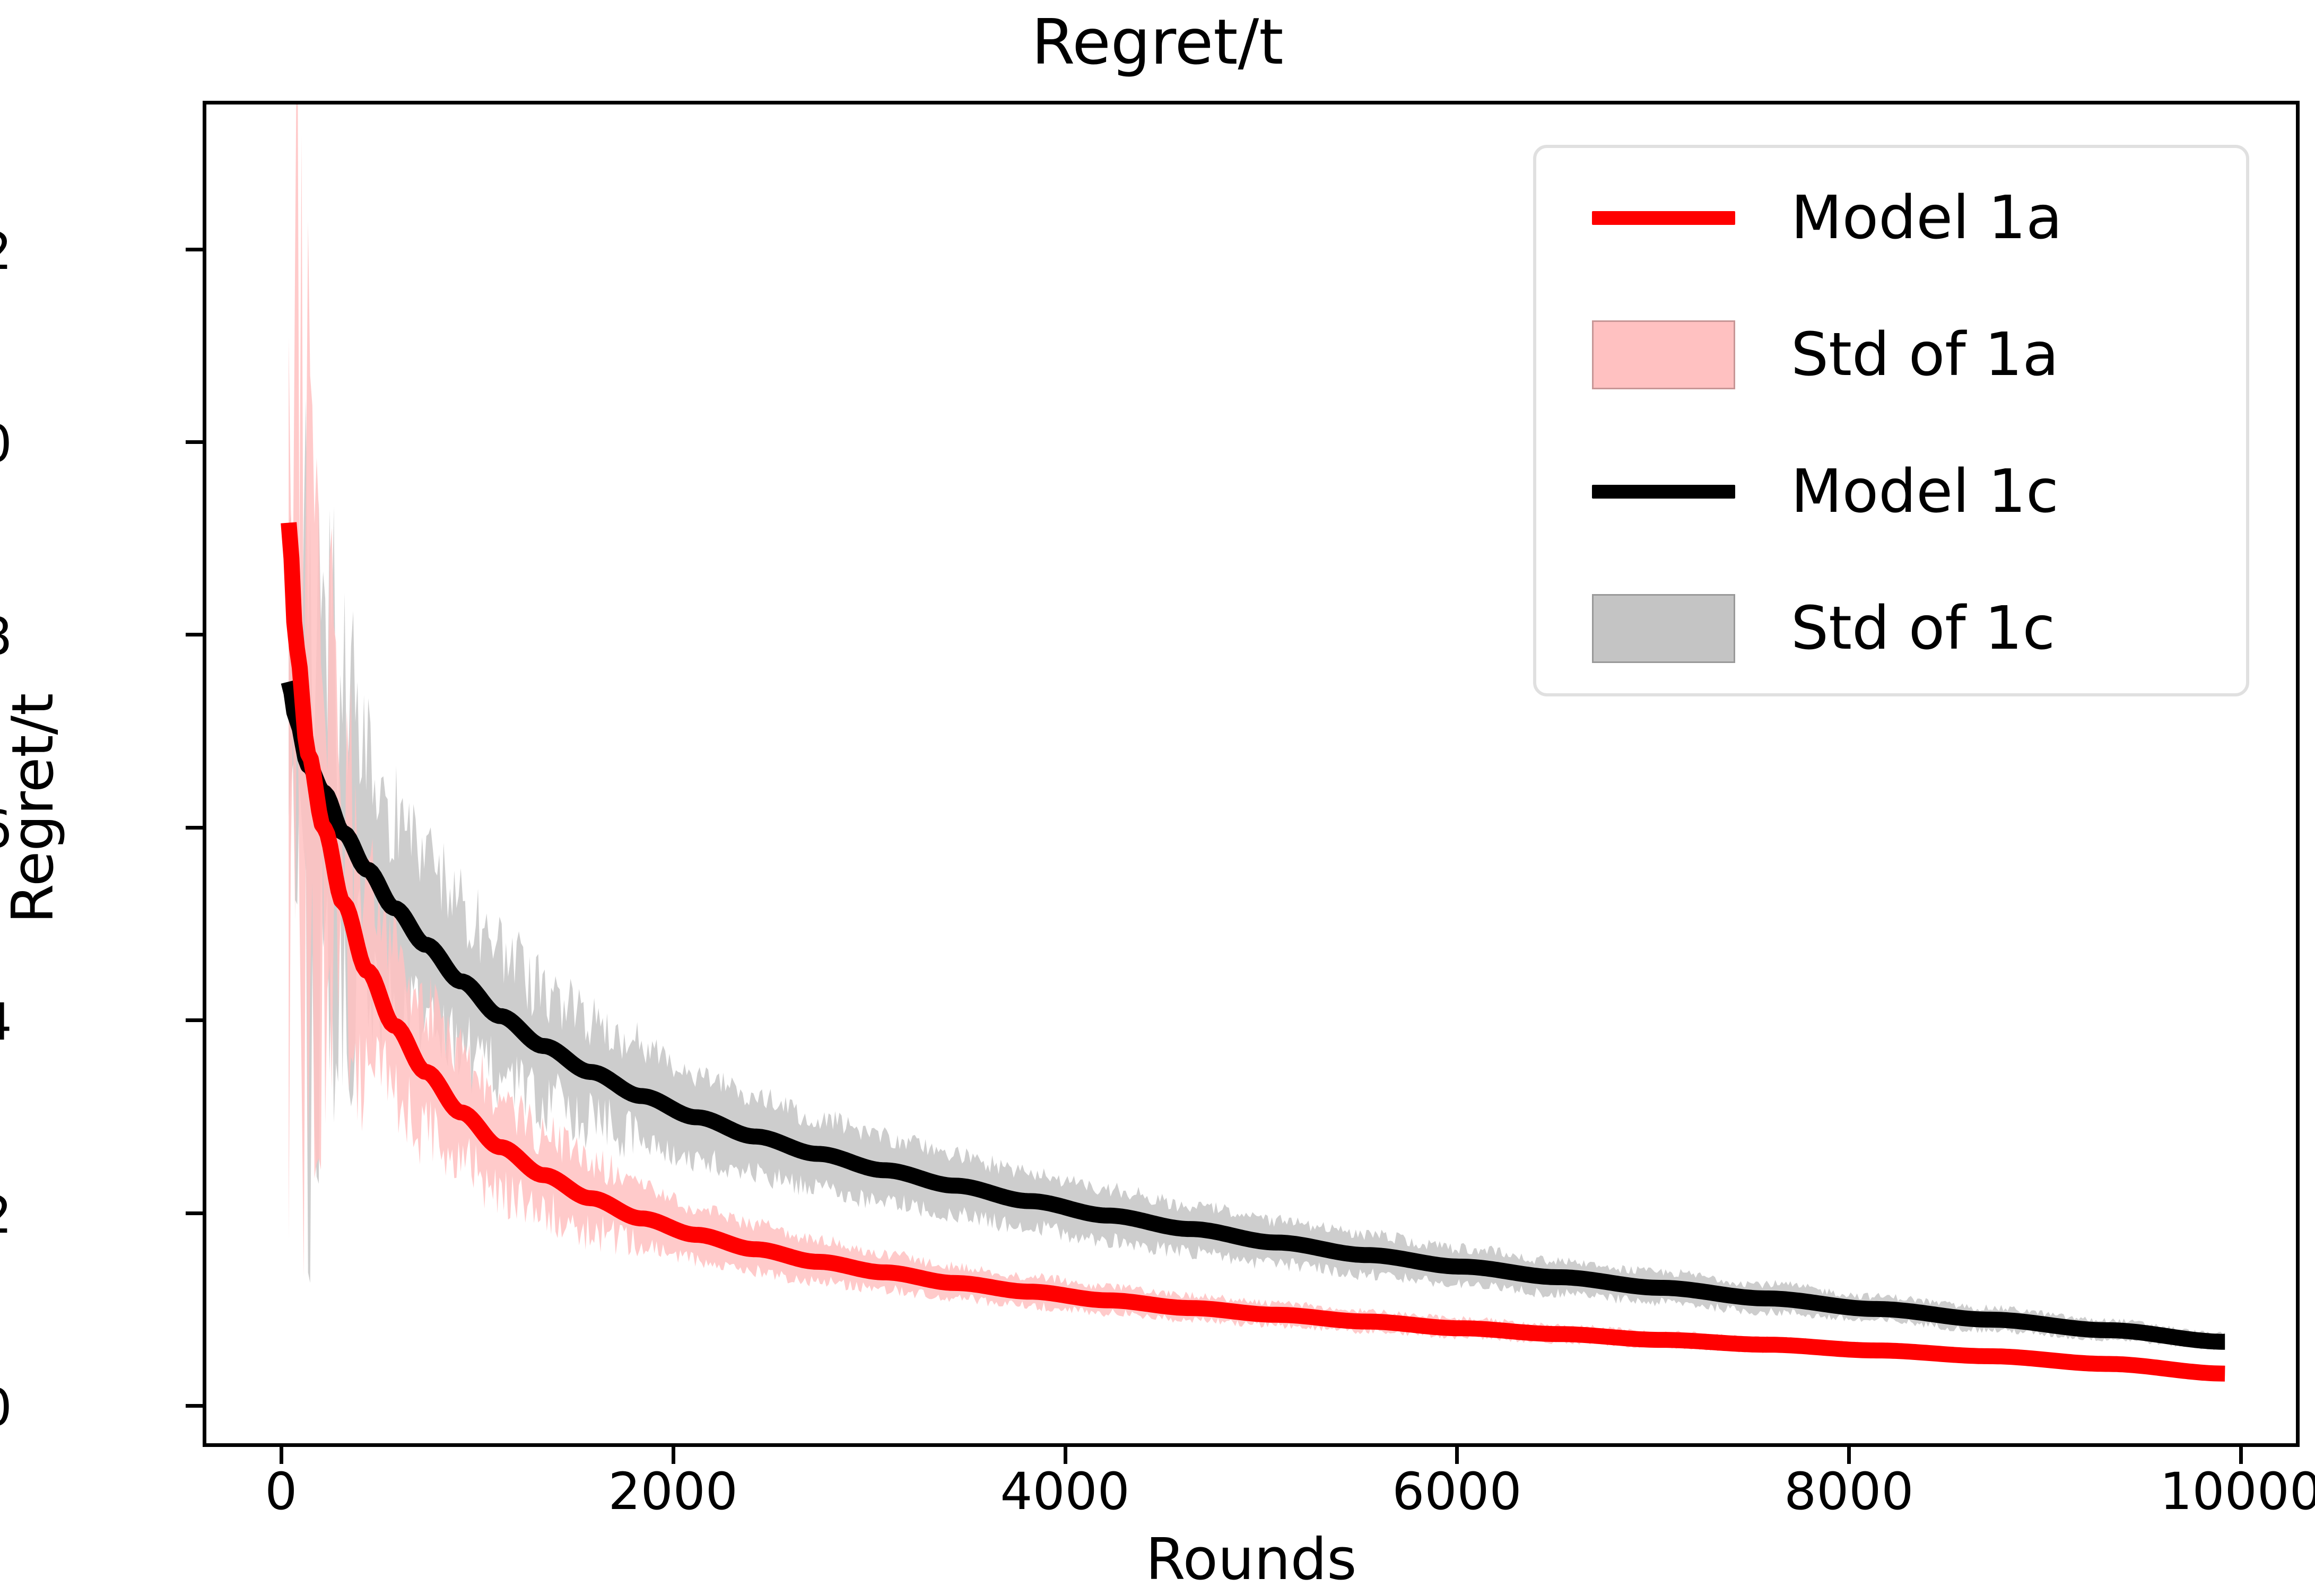  What do you see at coordinates (1457, 1492) in the screenshot?
I see `x-tick-label: 6000` at bounding box center [1457, 1492].